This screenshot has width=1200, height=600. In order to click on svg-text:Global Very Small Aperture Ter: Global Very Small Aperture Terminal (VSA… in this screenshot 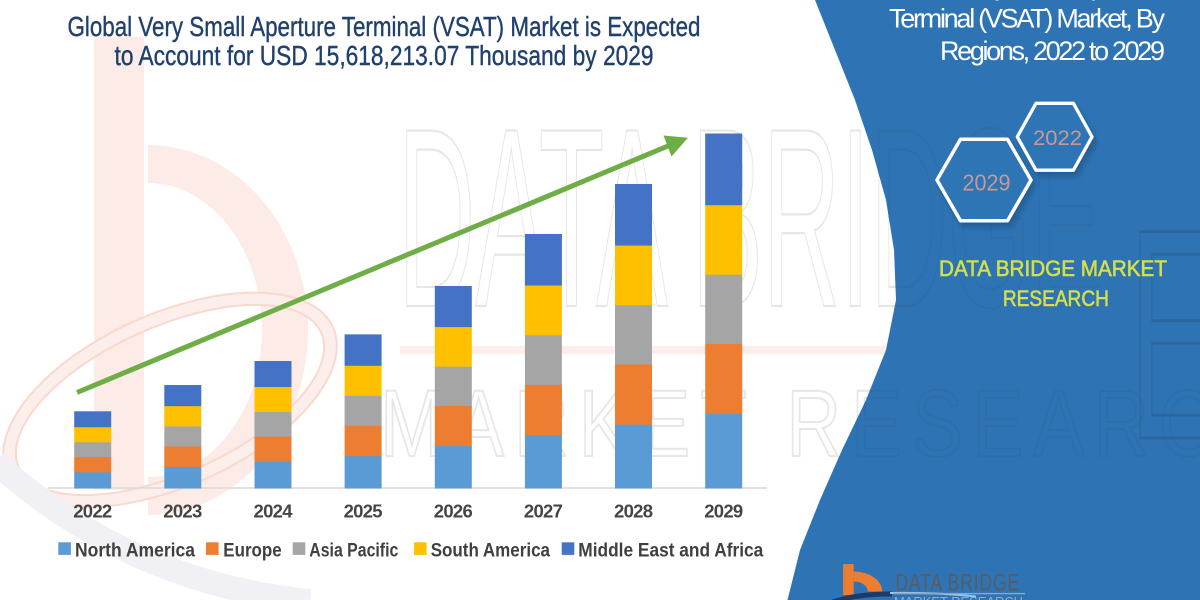, I will do `click(384, 26)`.